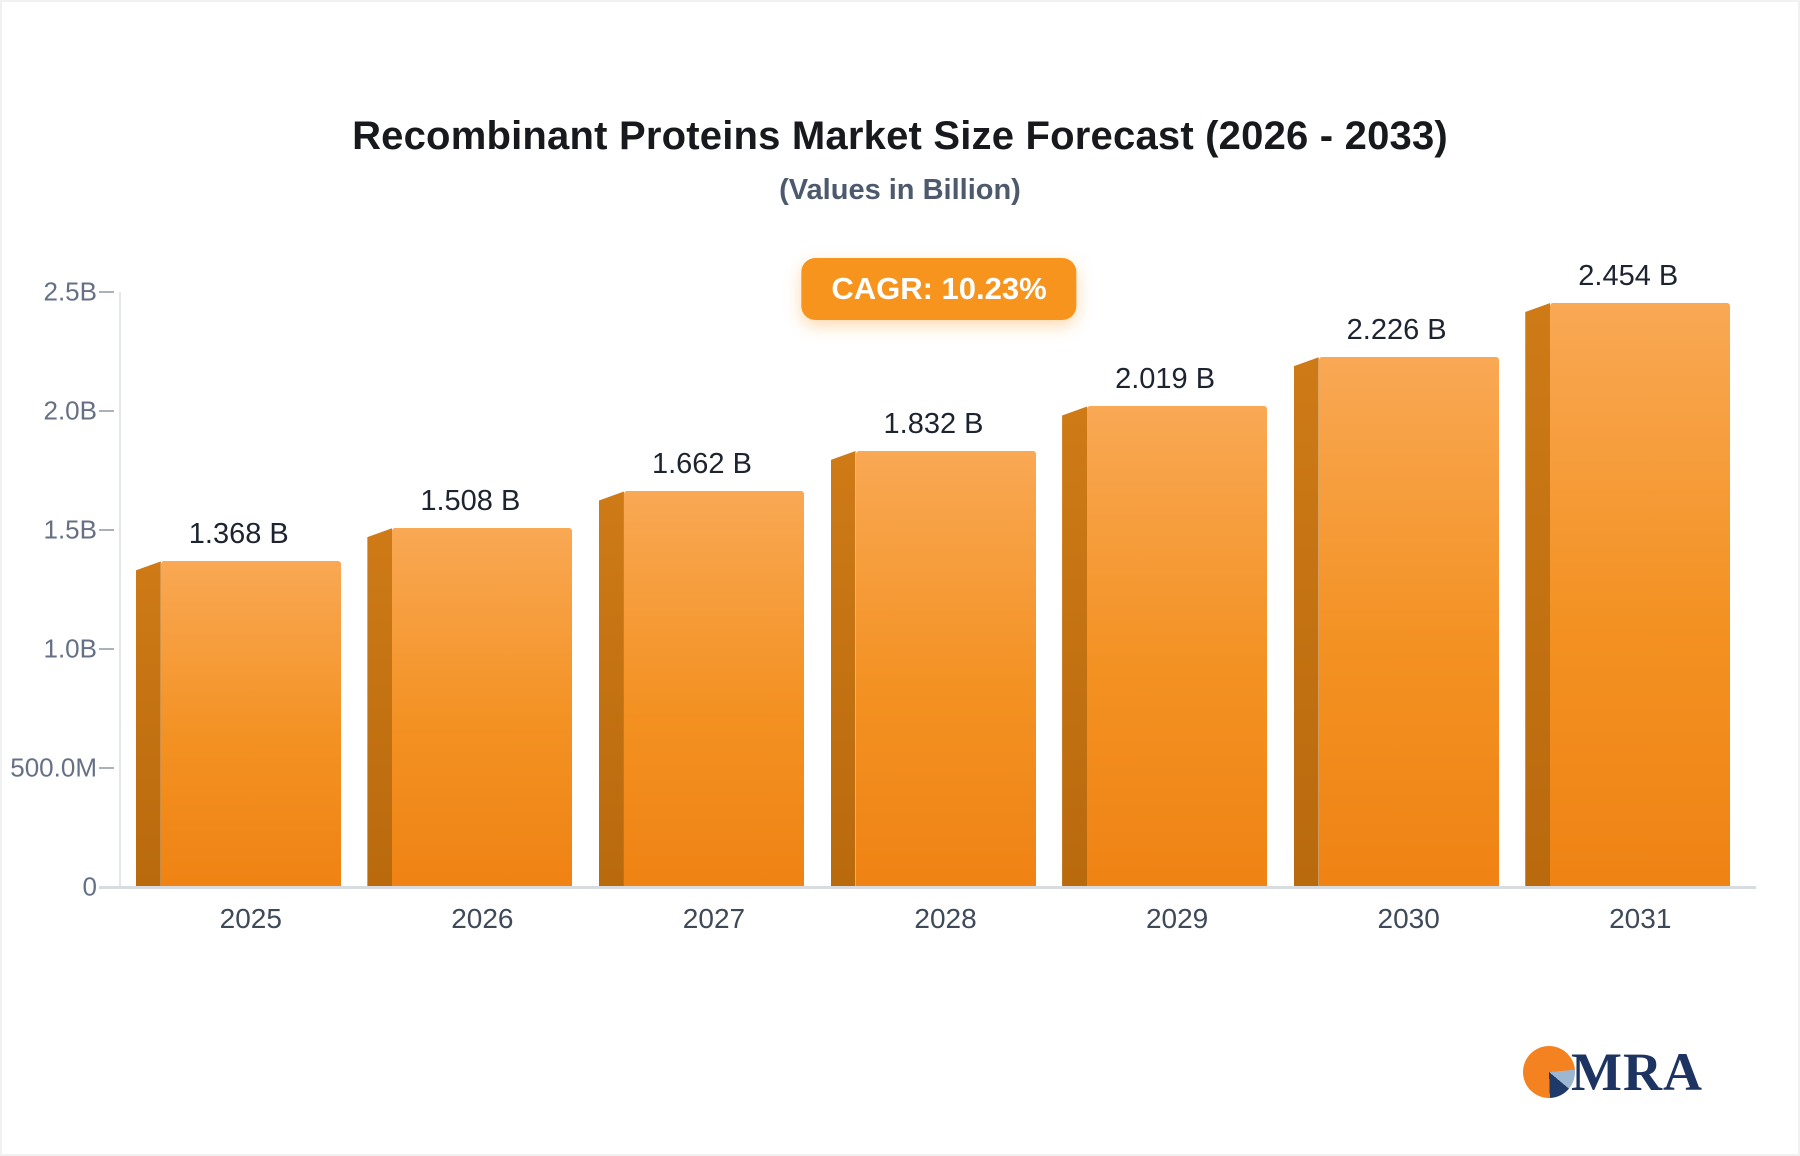  I want to click on y-tick-label: 0, so click(89, 886).